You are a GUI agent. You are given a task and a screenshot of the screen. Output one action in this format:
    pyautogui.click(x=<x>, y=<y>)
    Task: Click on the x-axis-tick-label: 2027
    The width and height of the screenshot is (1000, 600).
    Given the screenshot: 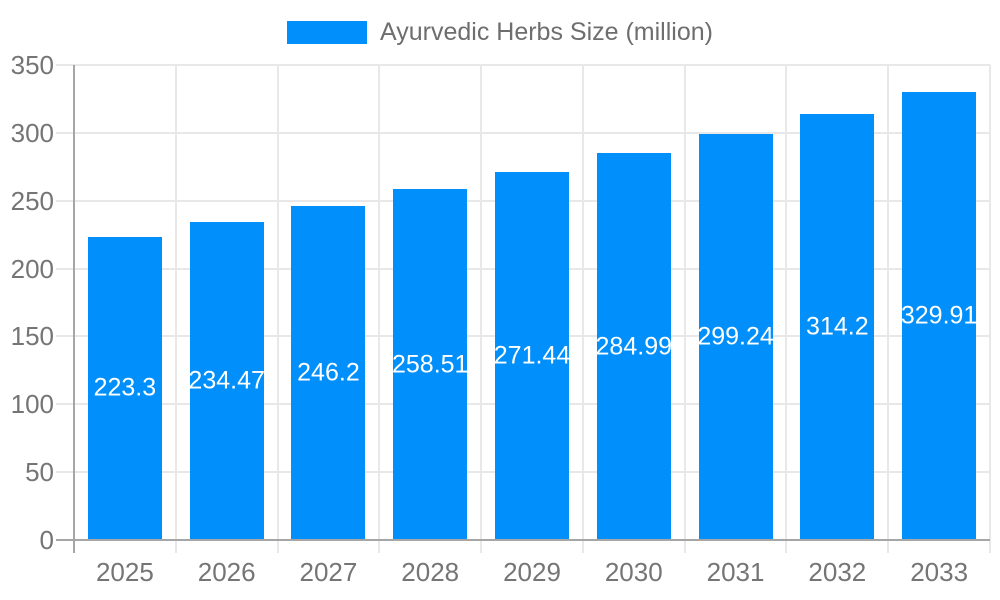 What is the action you would take?
    pyautogui.click(x=328, y=572)
    